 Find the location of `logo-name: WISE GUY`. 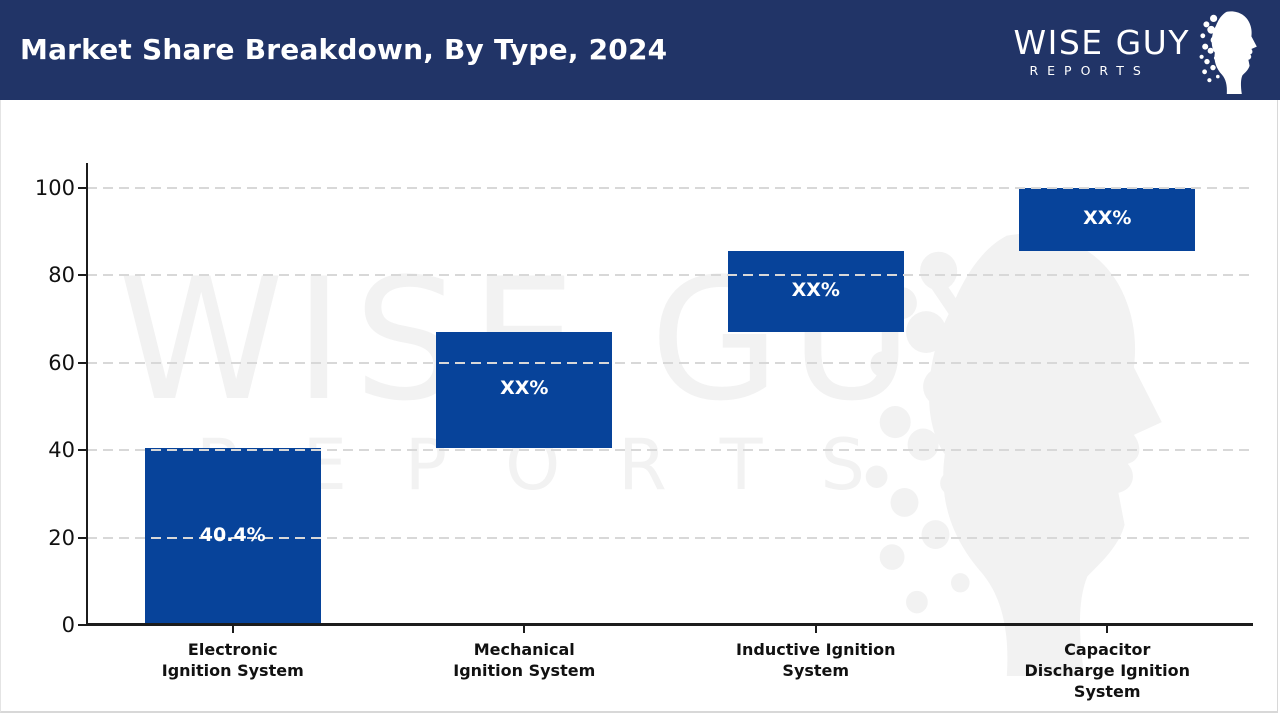

logo-name: WISE GUY is located at coordinates (1101, 42).